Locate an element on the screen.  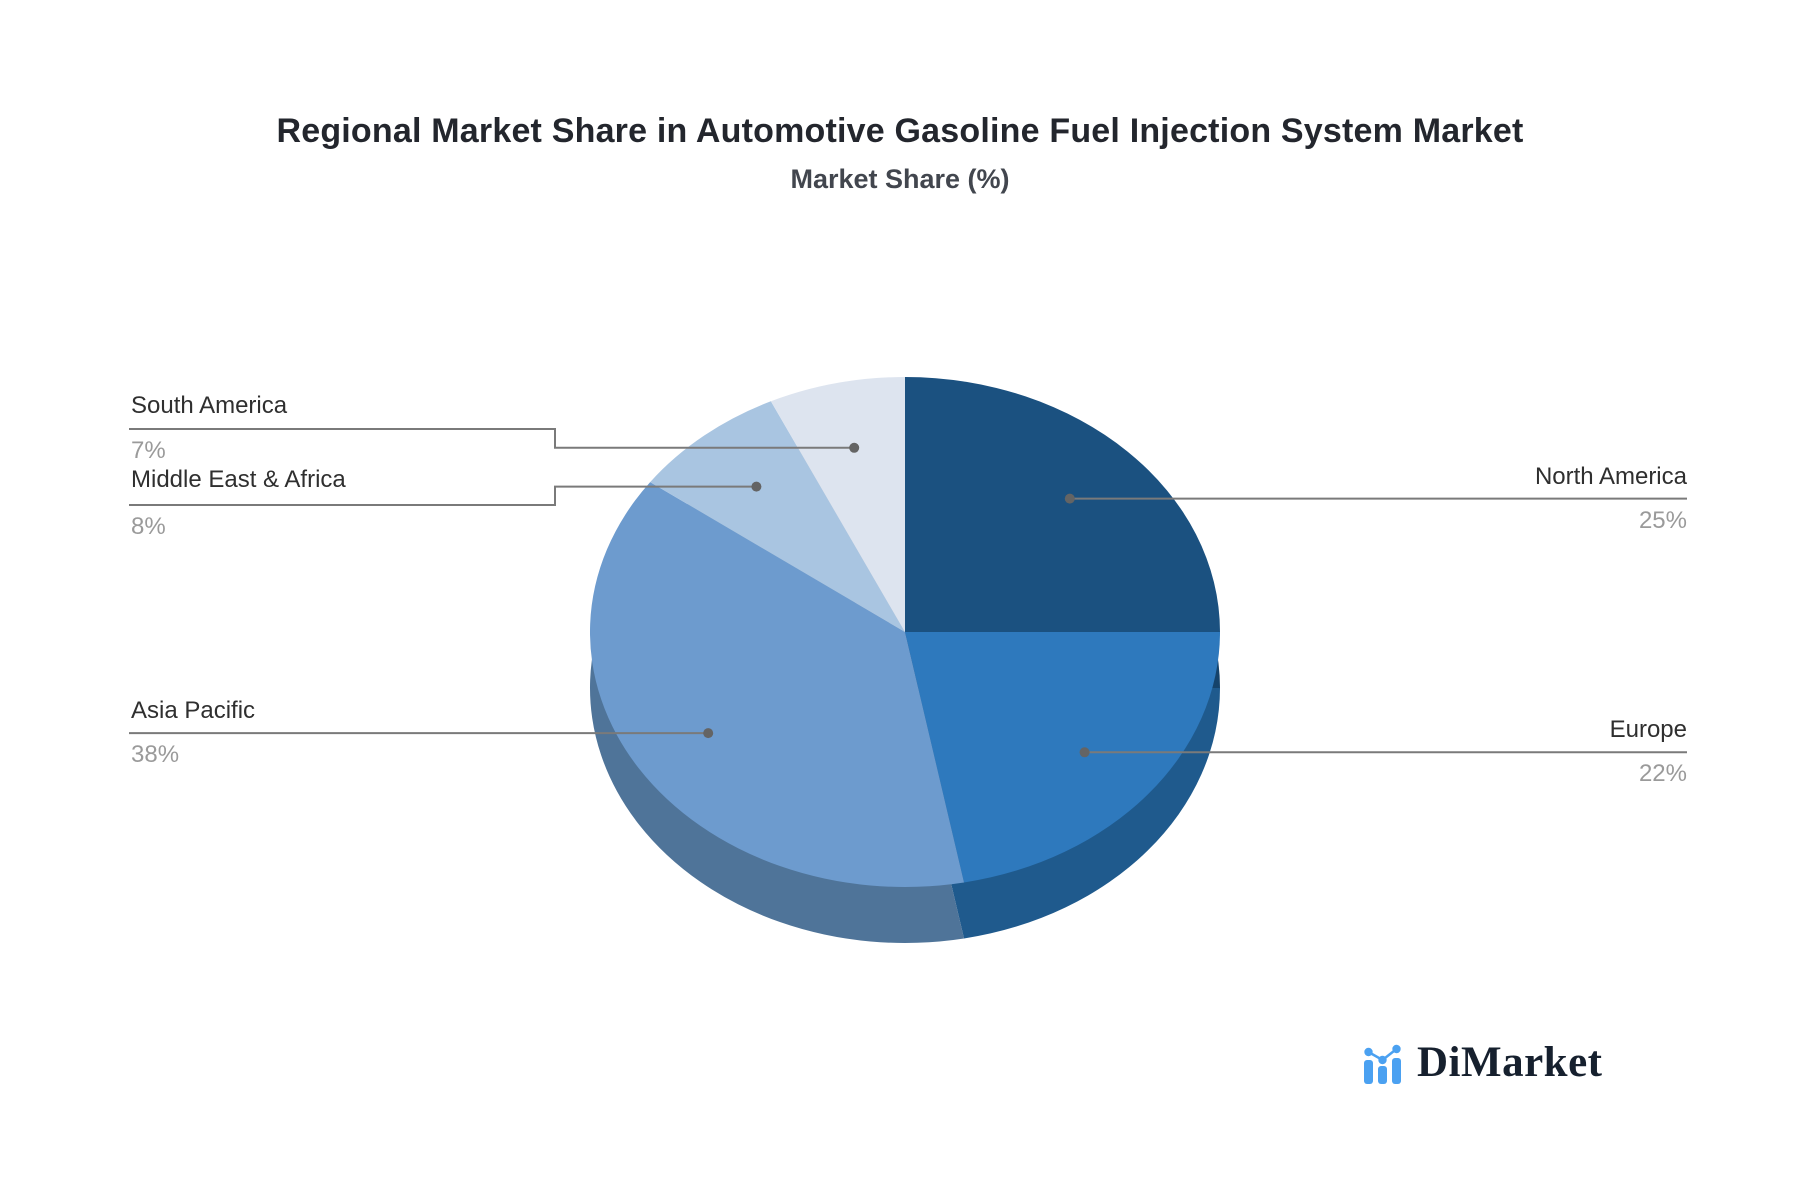
bar-line-chart-icon is located at coordinates (1382, 1064).